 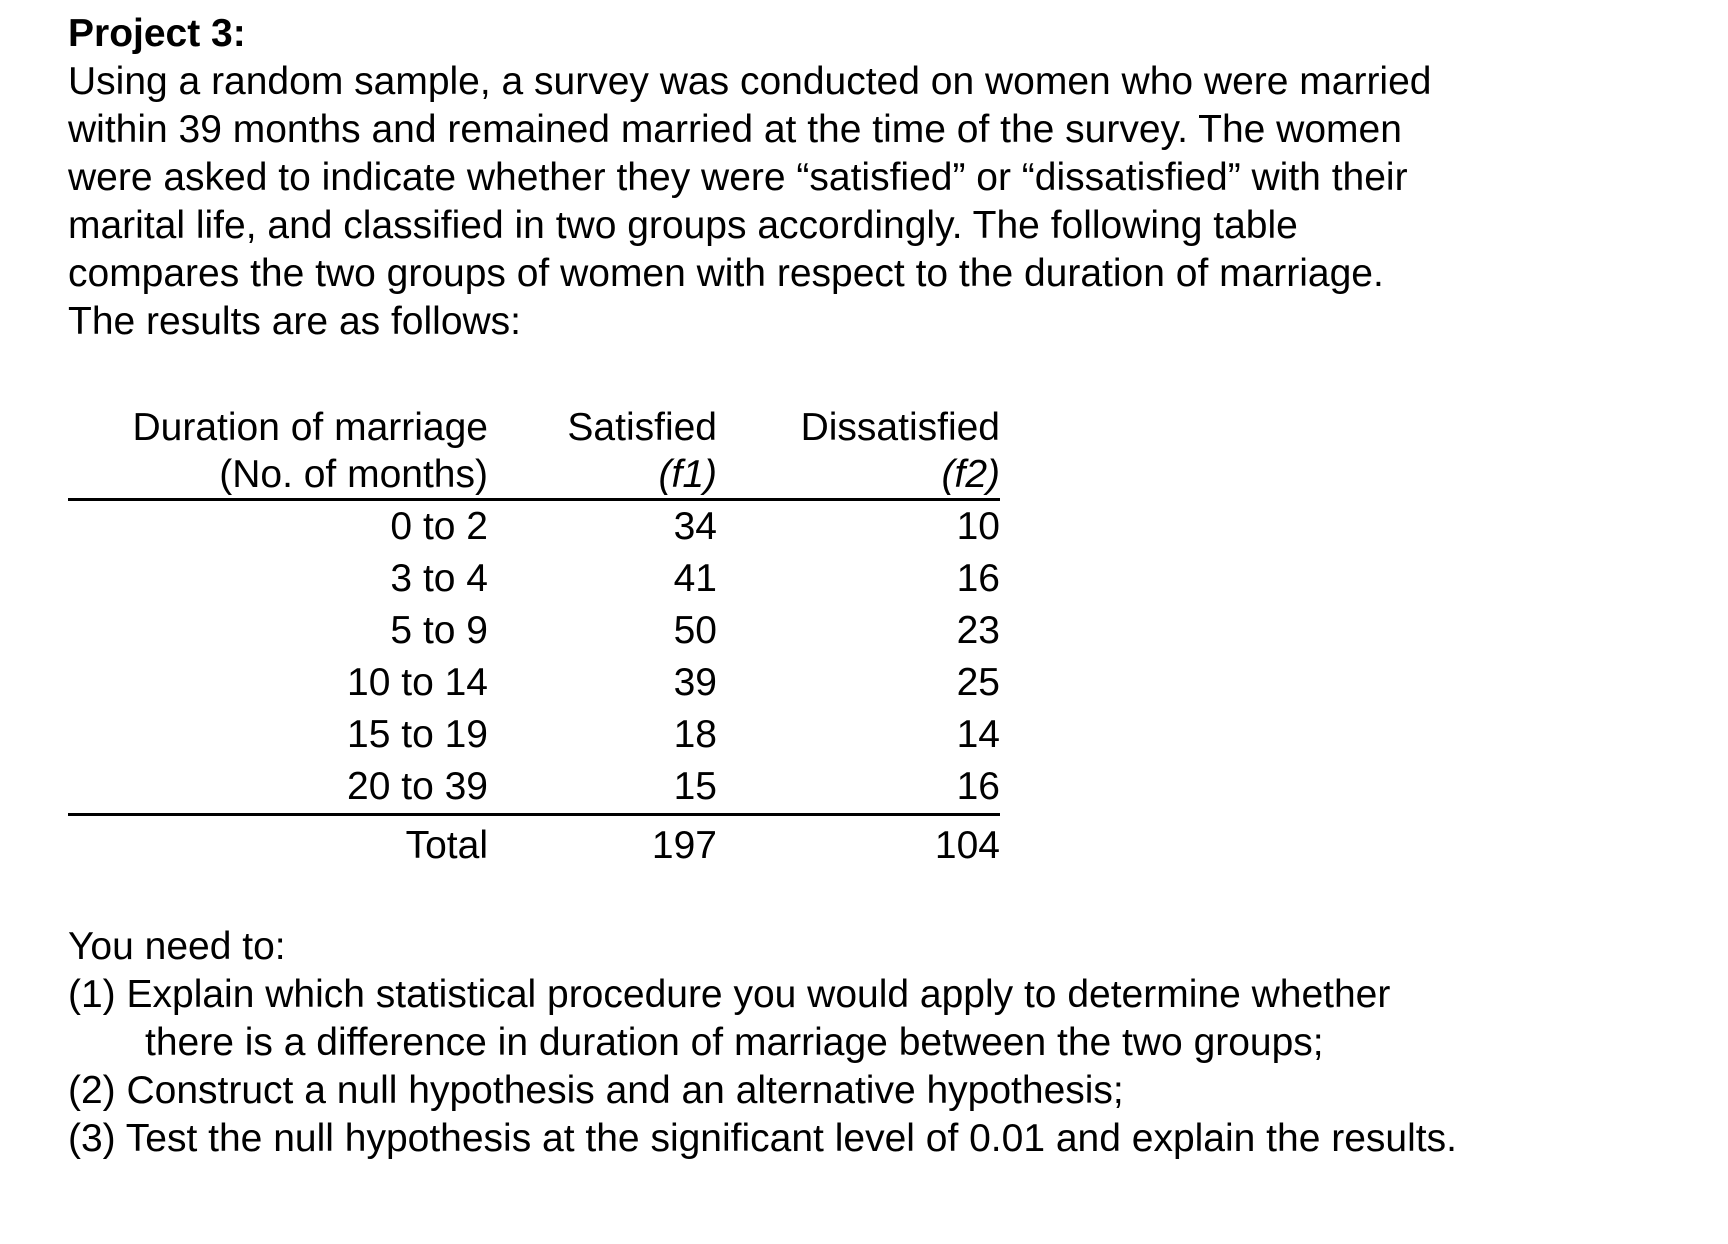 I want to click on total-label: Total, so click(x=278, y=843).